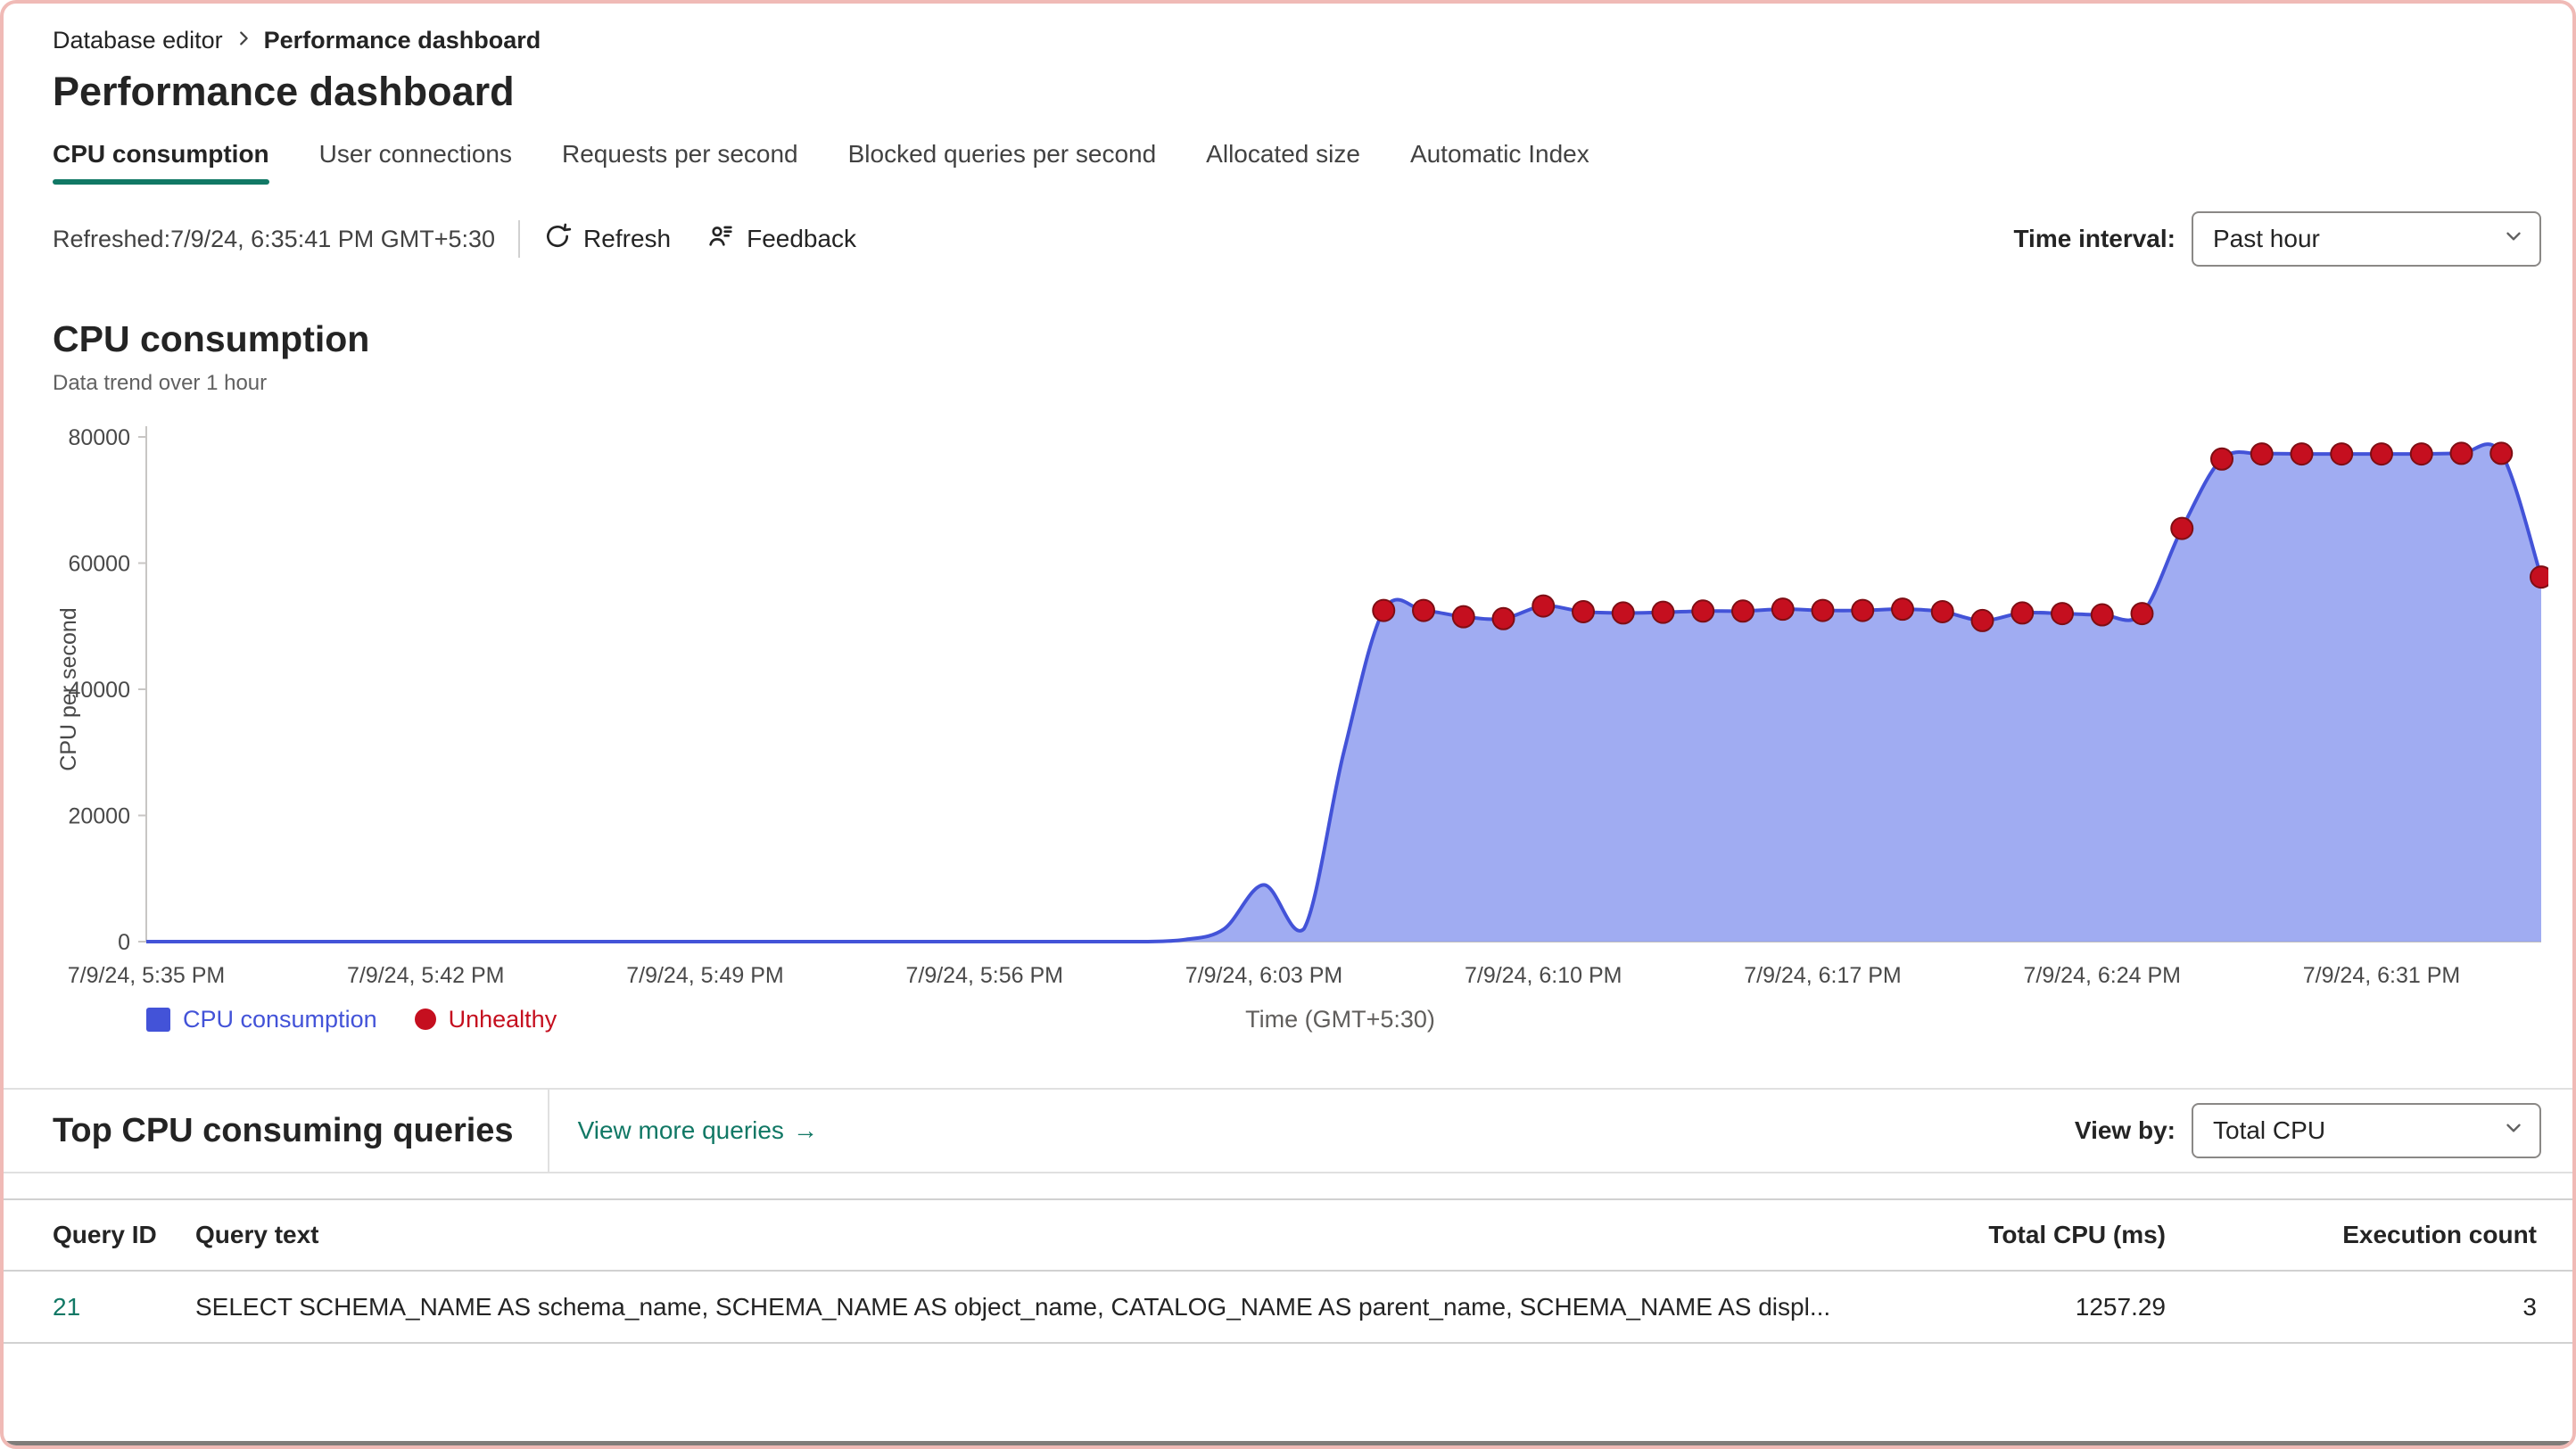  I want to click on tab-user-connections: User connections, so click(416, 154).